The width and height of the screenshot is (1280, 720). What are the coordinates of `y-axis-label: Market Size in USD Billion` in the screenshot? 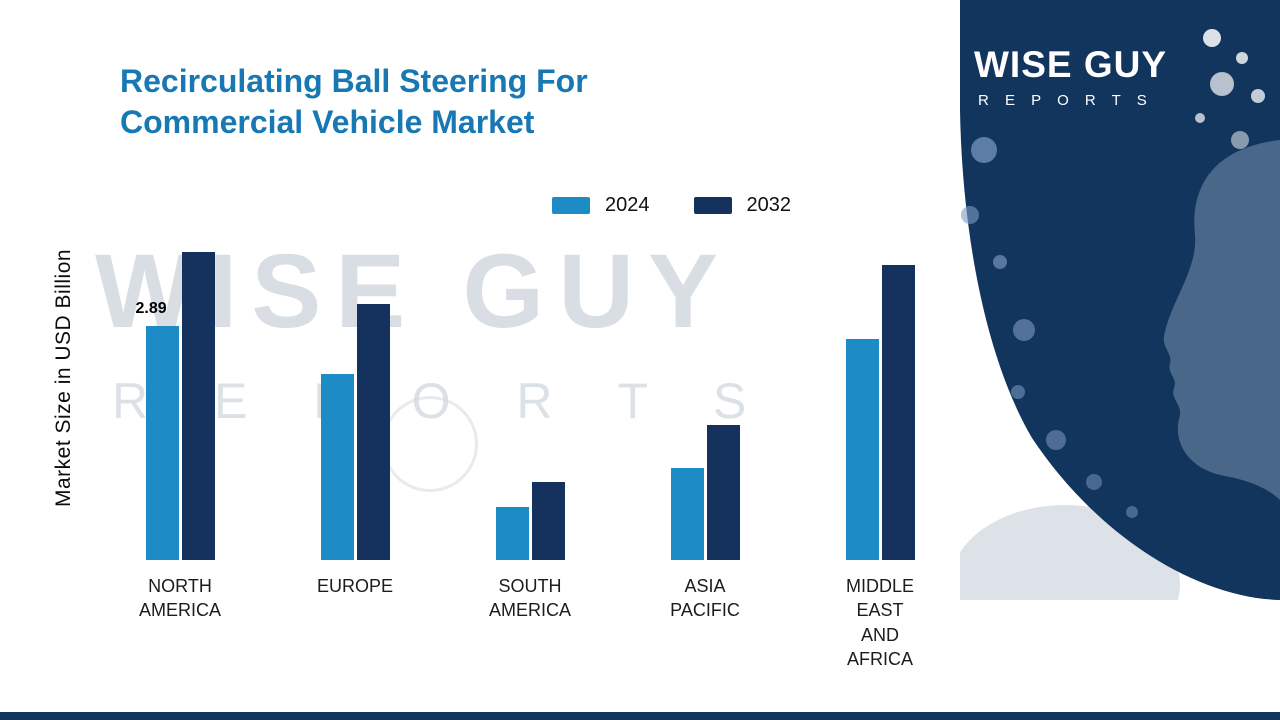 It's located at (63, 377).